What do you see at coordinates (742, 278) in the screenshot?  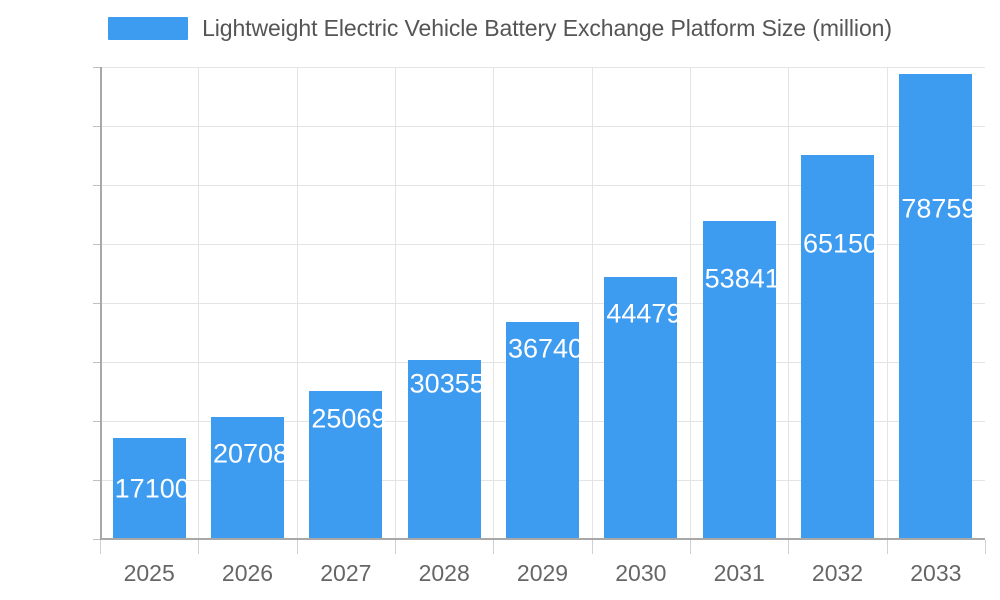 I see `bar-value-label: 53841` at bounding box center [742, 278].